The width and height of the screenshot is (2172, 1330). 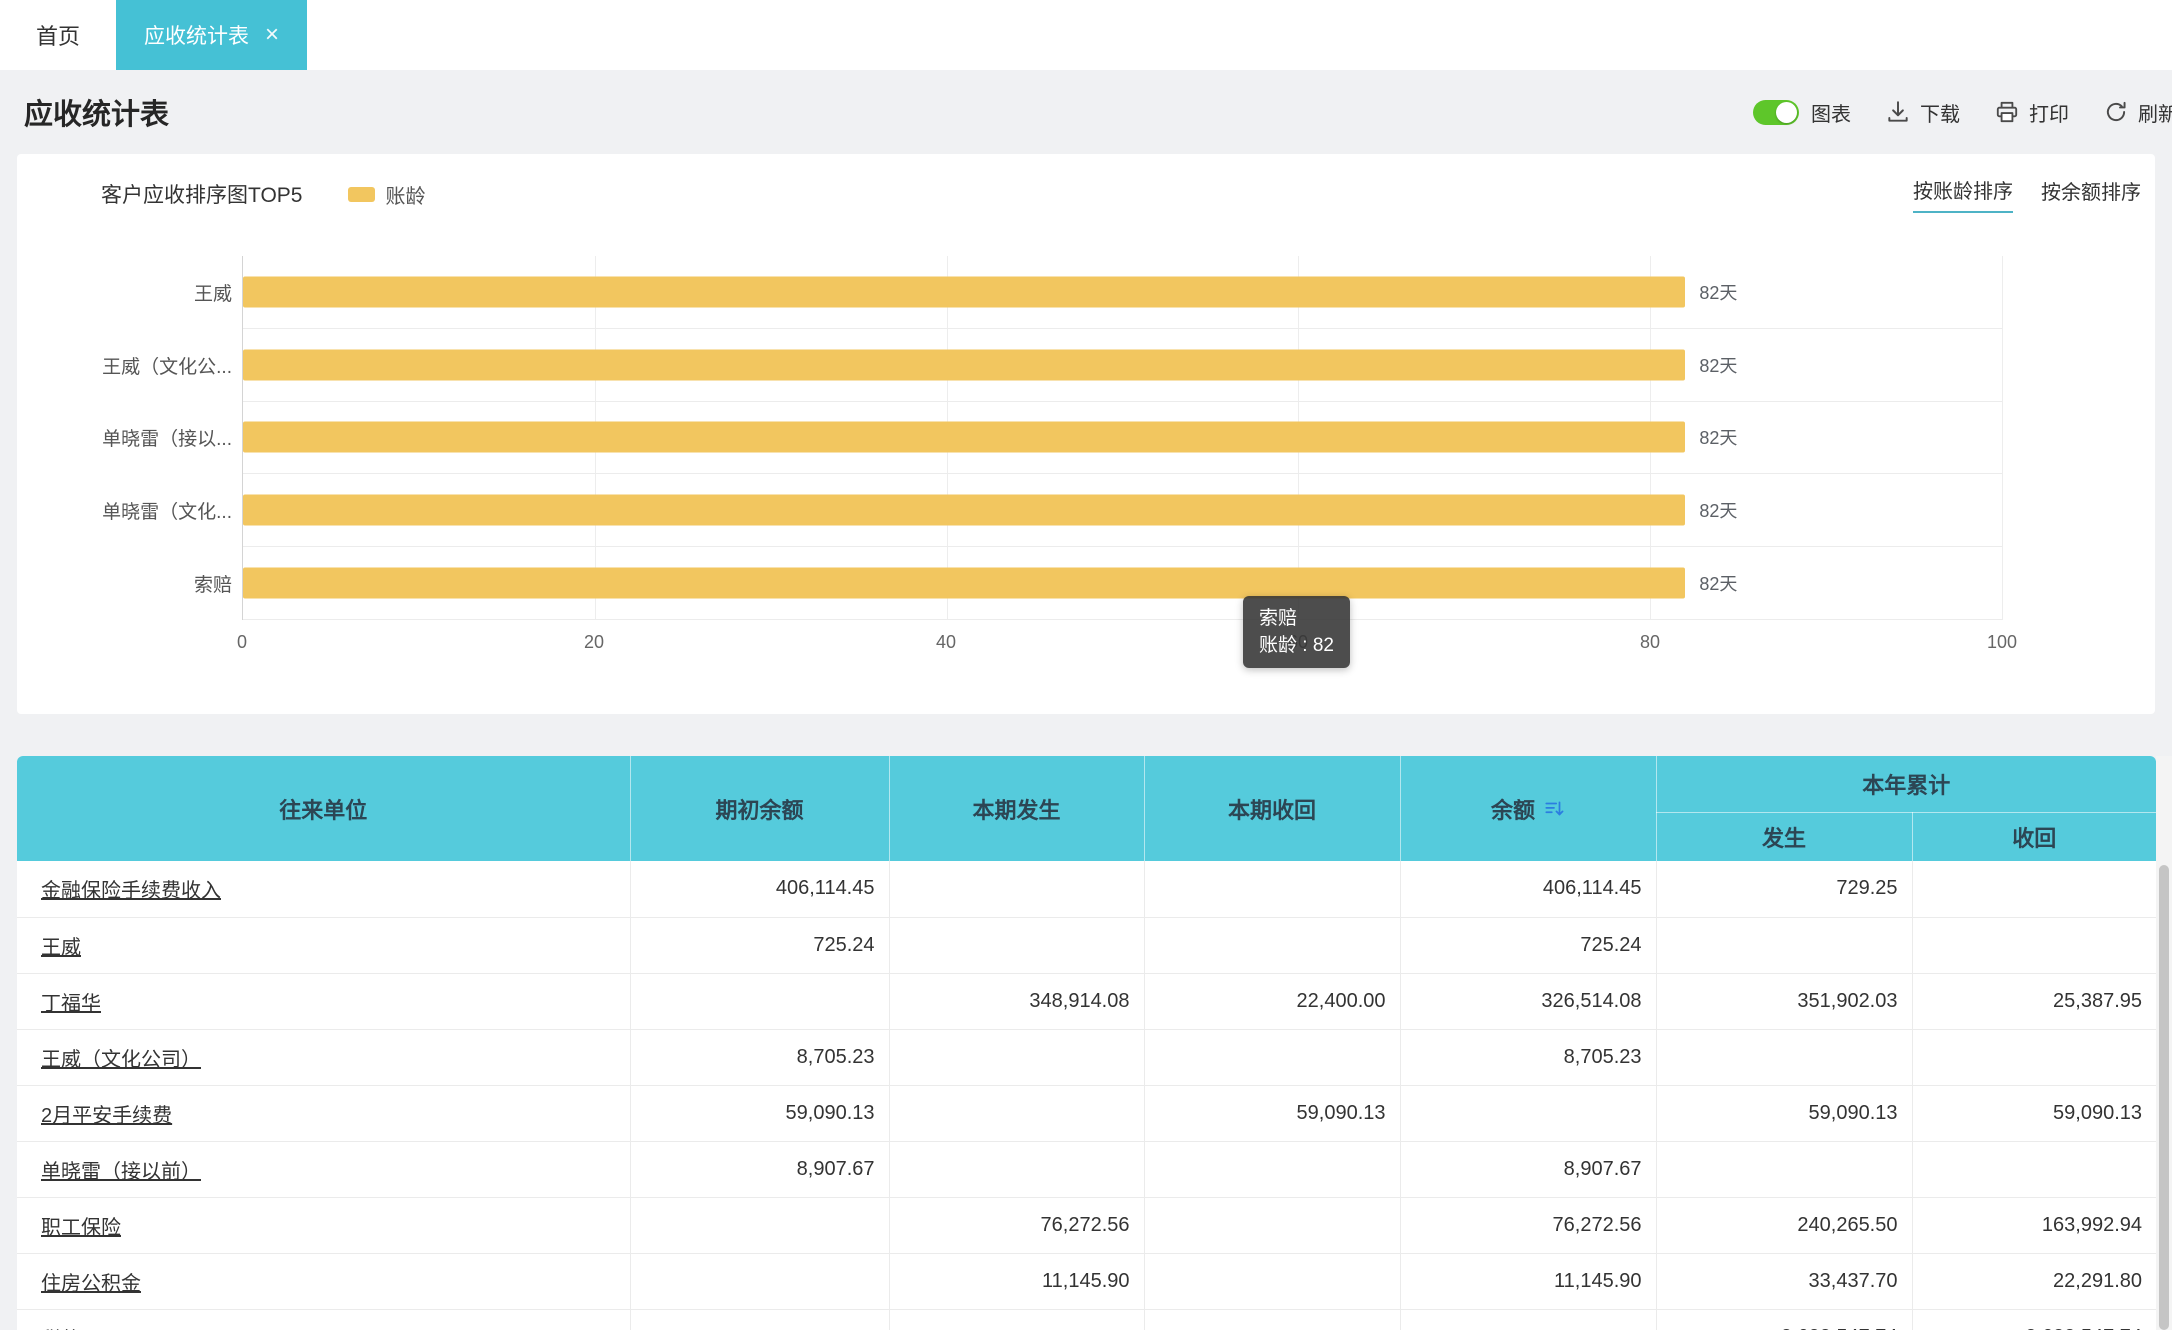 I want to click on col-balance-label: 余额, so click(x=1512, y=810).